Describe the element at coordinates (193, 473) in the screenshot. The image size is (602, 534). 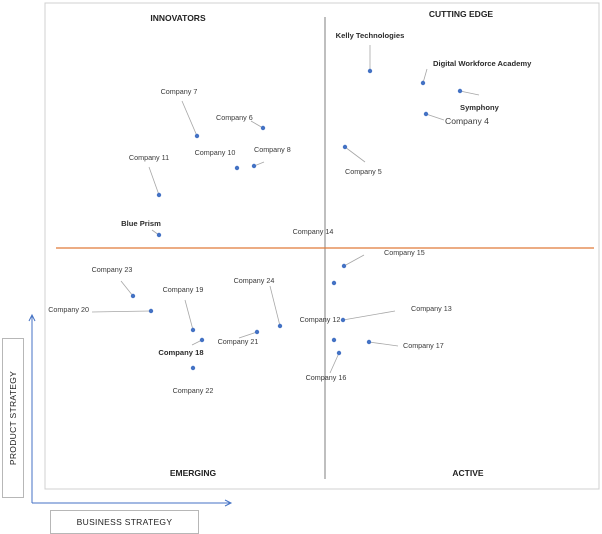
I see `quadrant-label-emerging: EMERGING` at that location.